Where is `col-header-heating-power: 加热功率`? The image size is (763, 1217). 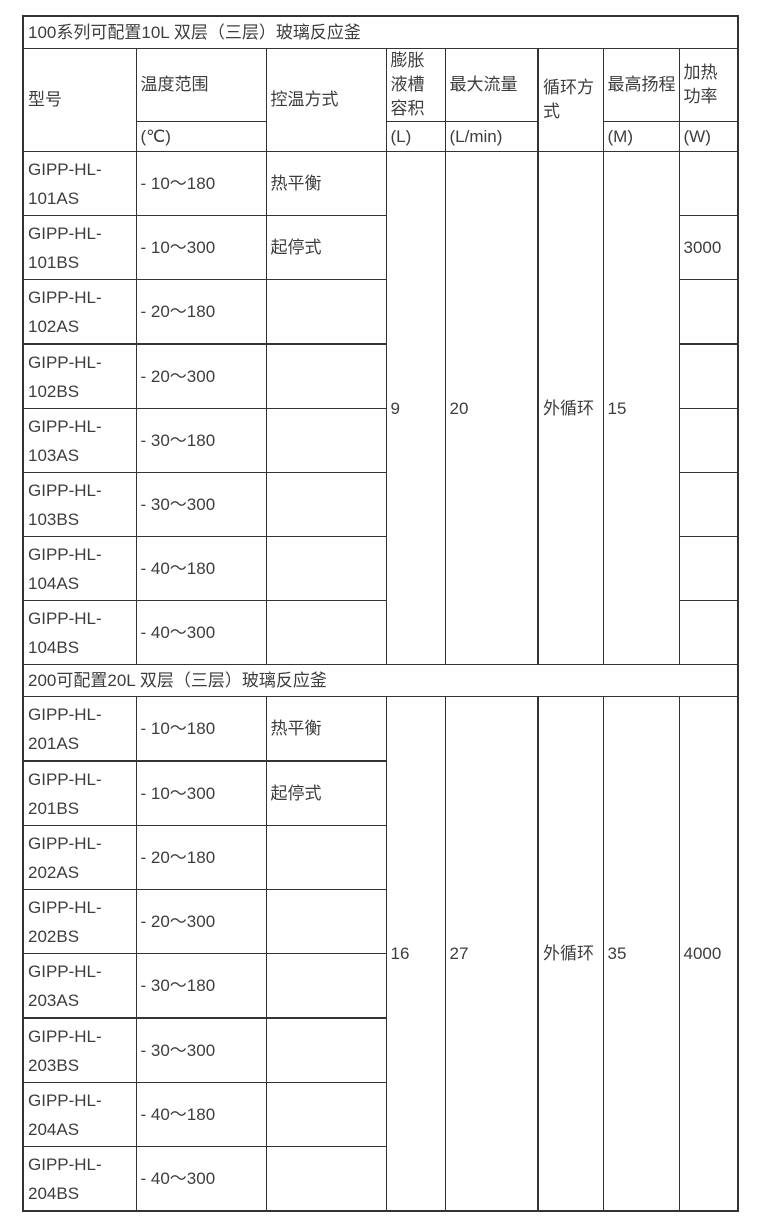
col-header-heating-power: 加热功率 is located at coordinates (708, 85).